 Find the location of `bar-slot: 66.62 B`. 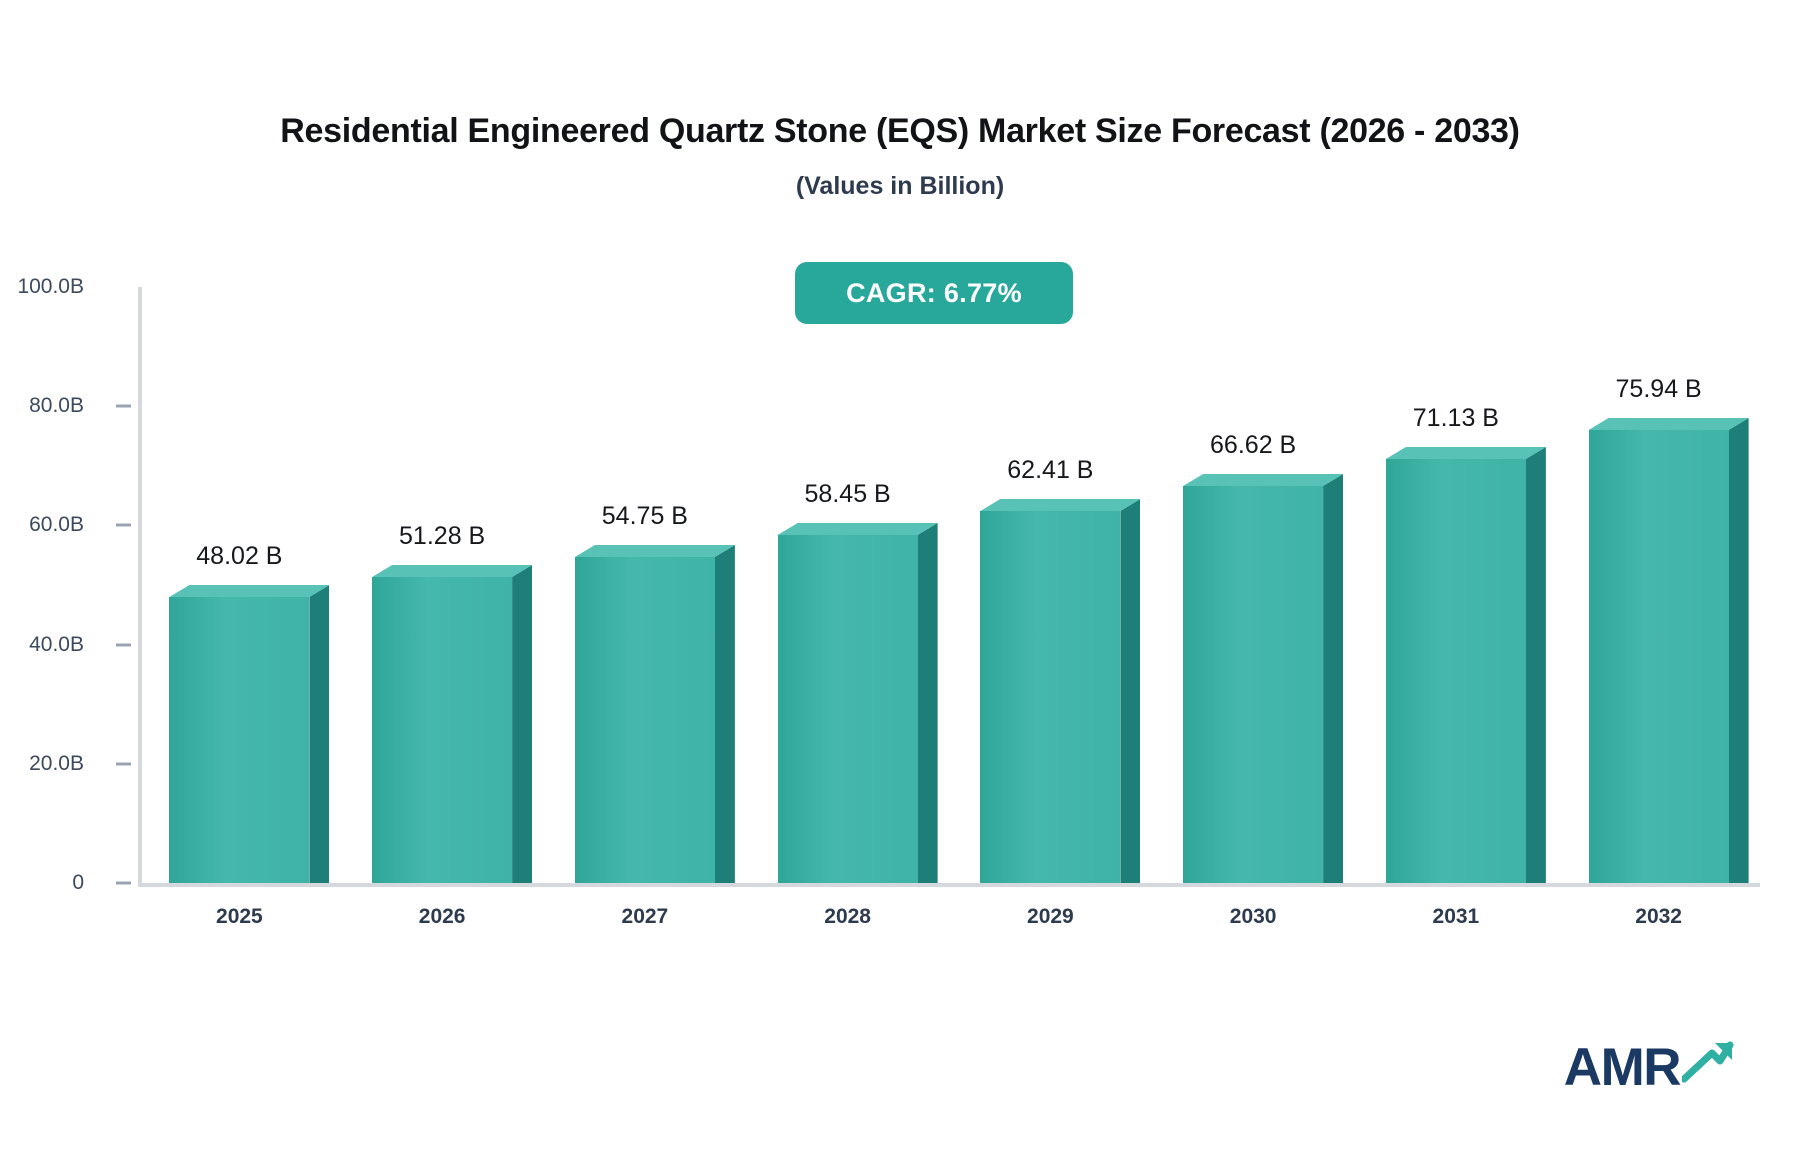

bar-slot: 66.62 B is located at coordinates (1253, 585).